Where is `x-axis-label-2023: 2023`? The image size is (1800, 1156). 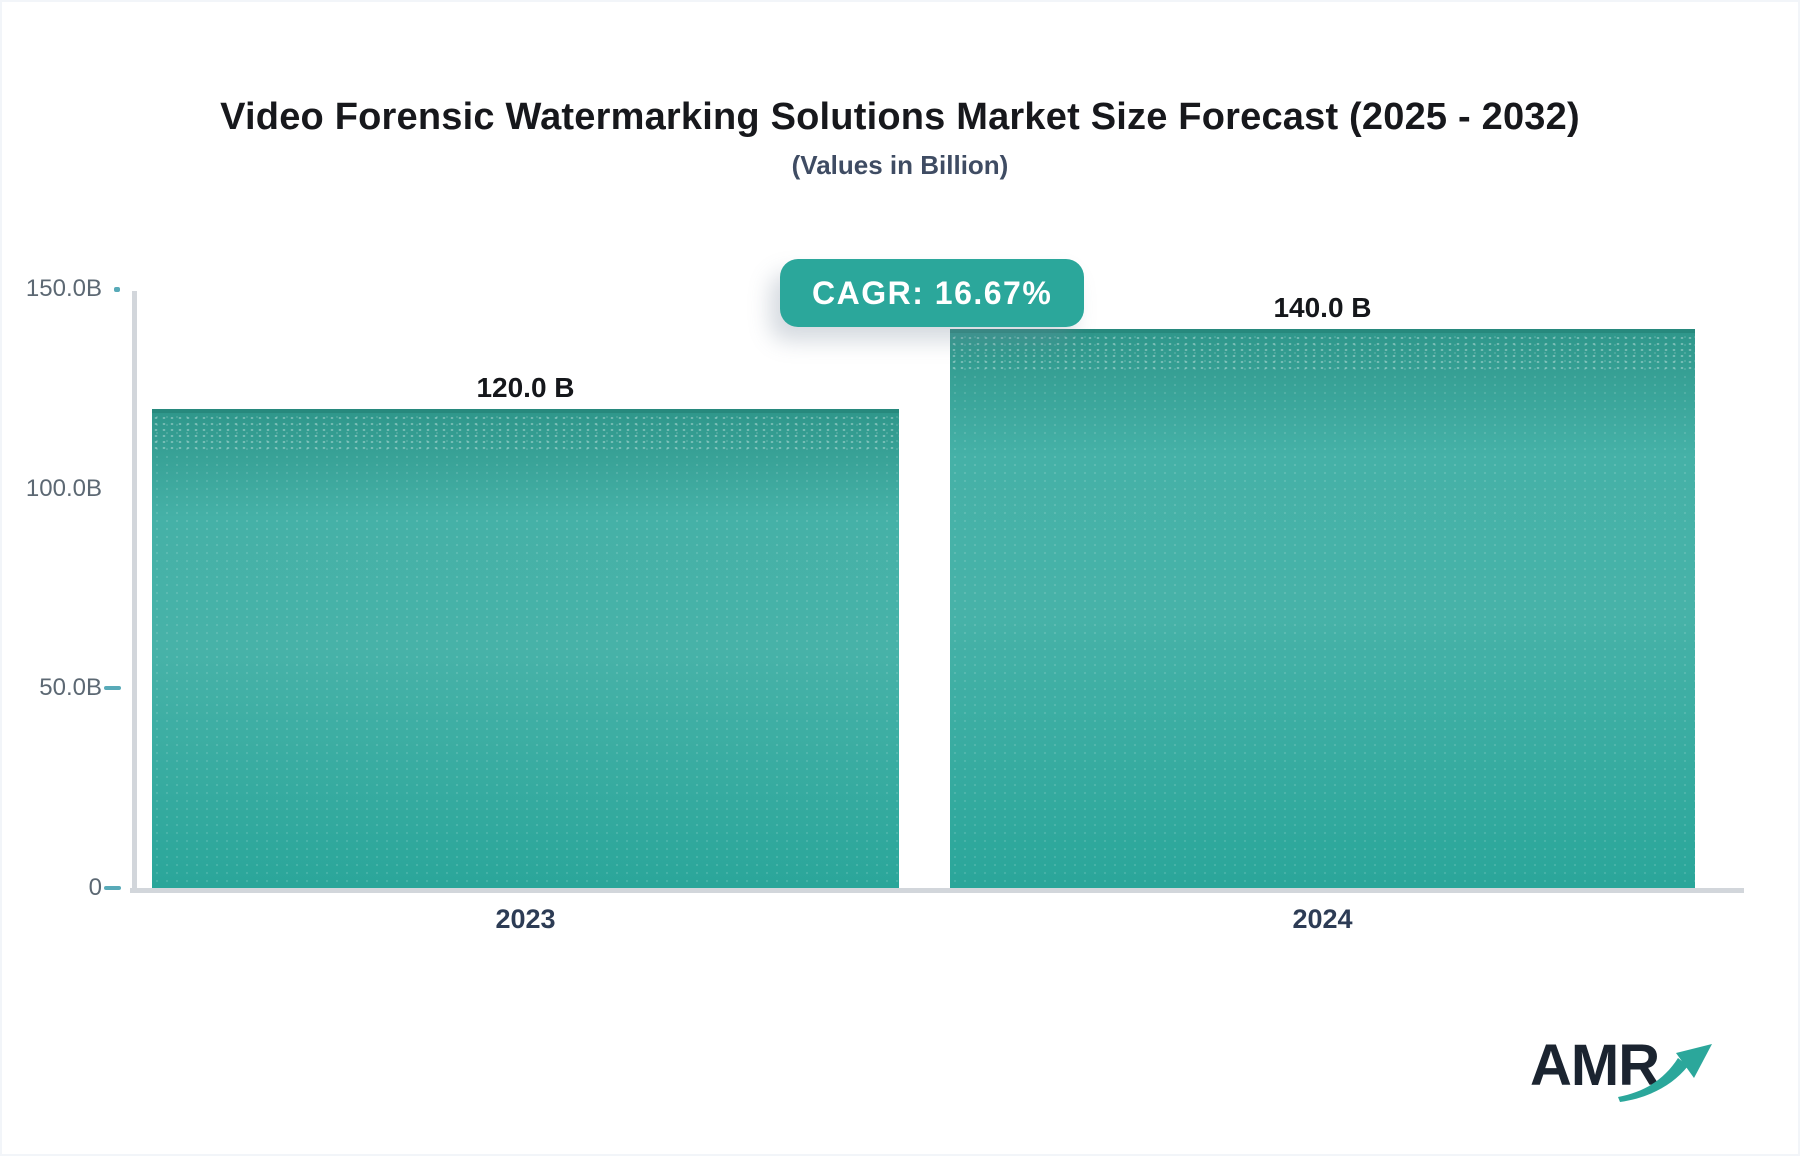
x-axis-label-2023: 2023 is located at coordinates (525, 919).